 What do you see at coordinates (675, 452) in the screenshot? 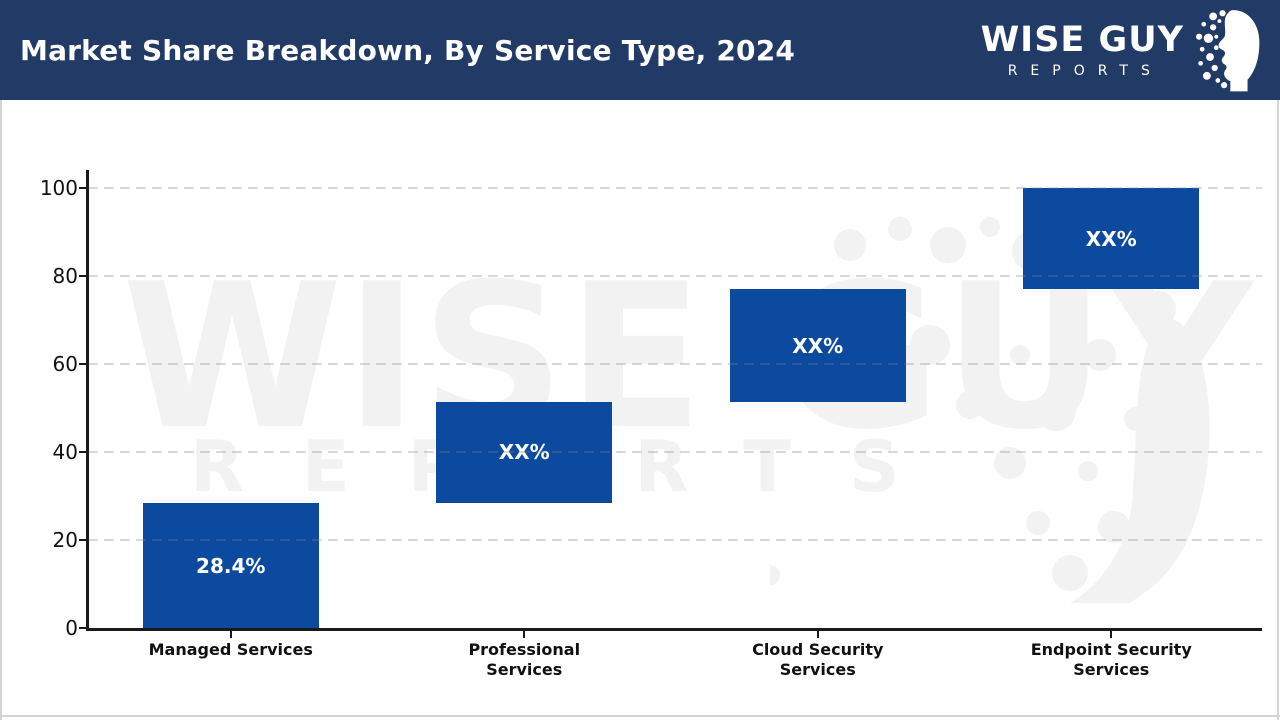
I see `gridline-y40` at bounding box center [675, 452].